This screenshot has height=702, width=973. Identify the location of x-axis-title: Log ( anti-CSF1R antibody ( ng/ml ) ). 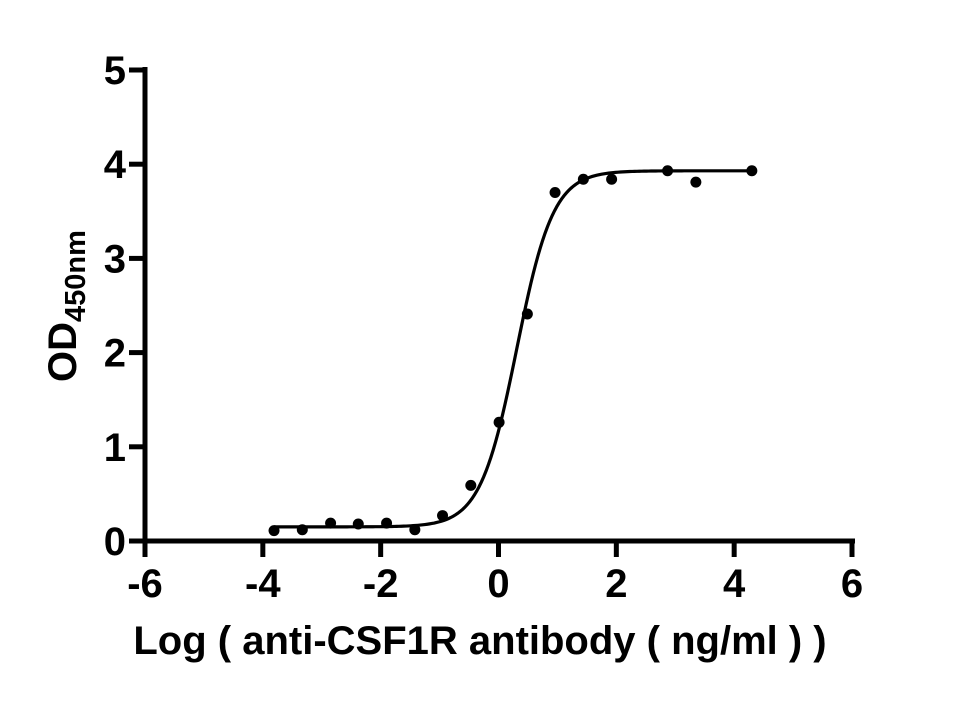
(479, 641).